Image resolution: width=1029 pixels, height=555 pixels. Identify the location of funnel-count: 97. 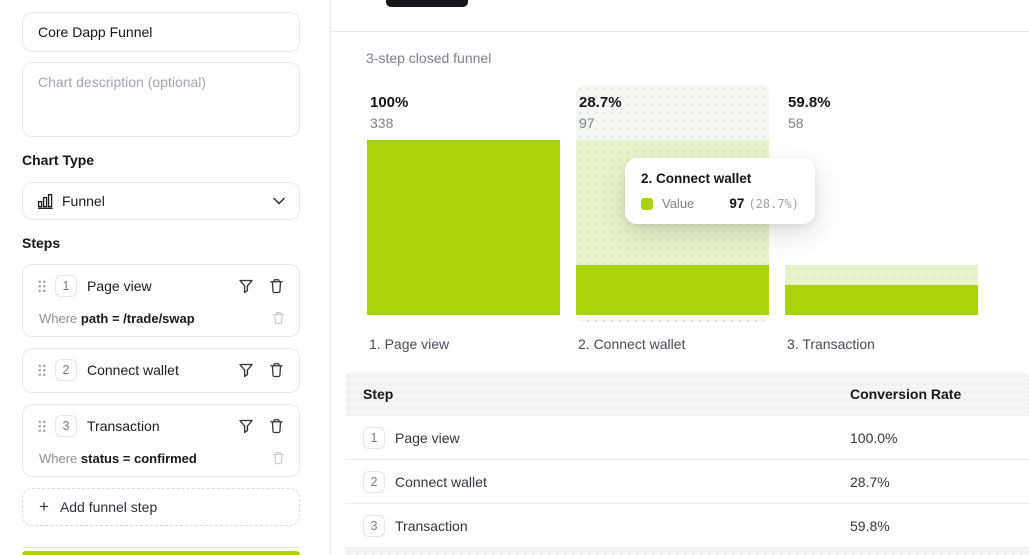
(587, 123).